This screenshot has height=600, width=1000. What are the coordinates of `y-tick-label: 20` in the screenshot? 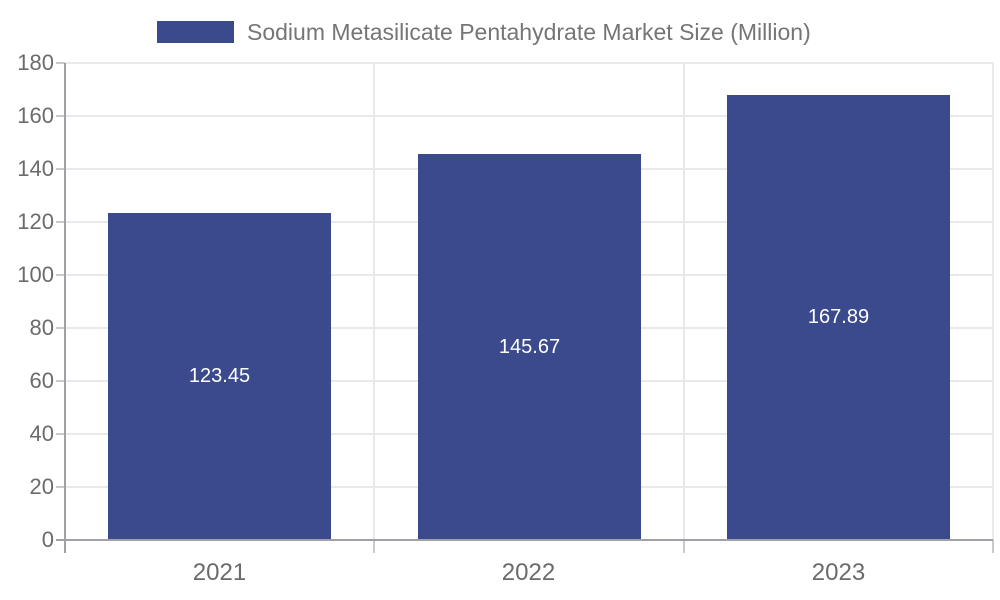 It's located at (41, 486).